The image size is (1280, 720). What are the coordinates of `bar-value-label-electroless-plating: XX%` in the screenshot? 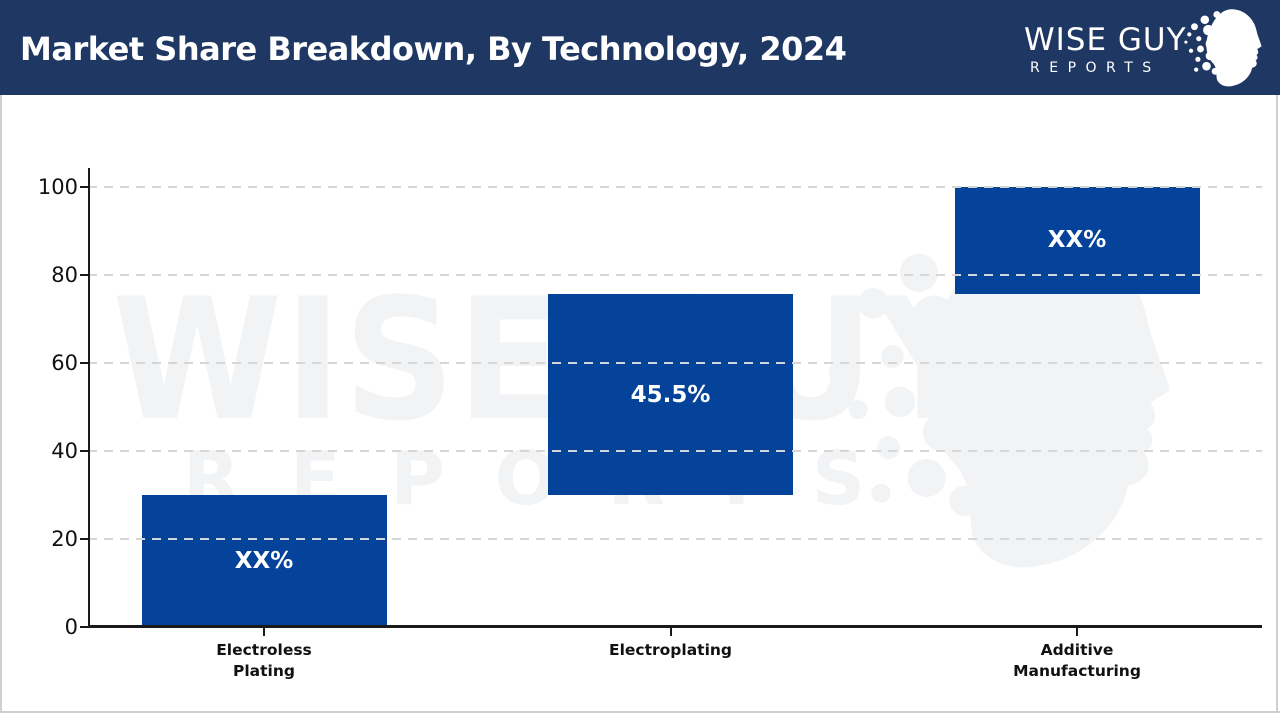 It's located at (264, 560).